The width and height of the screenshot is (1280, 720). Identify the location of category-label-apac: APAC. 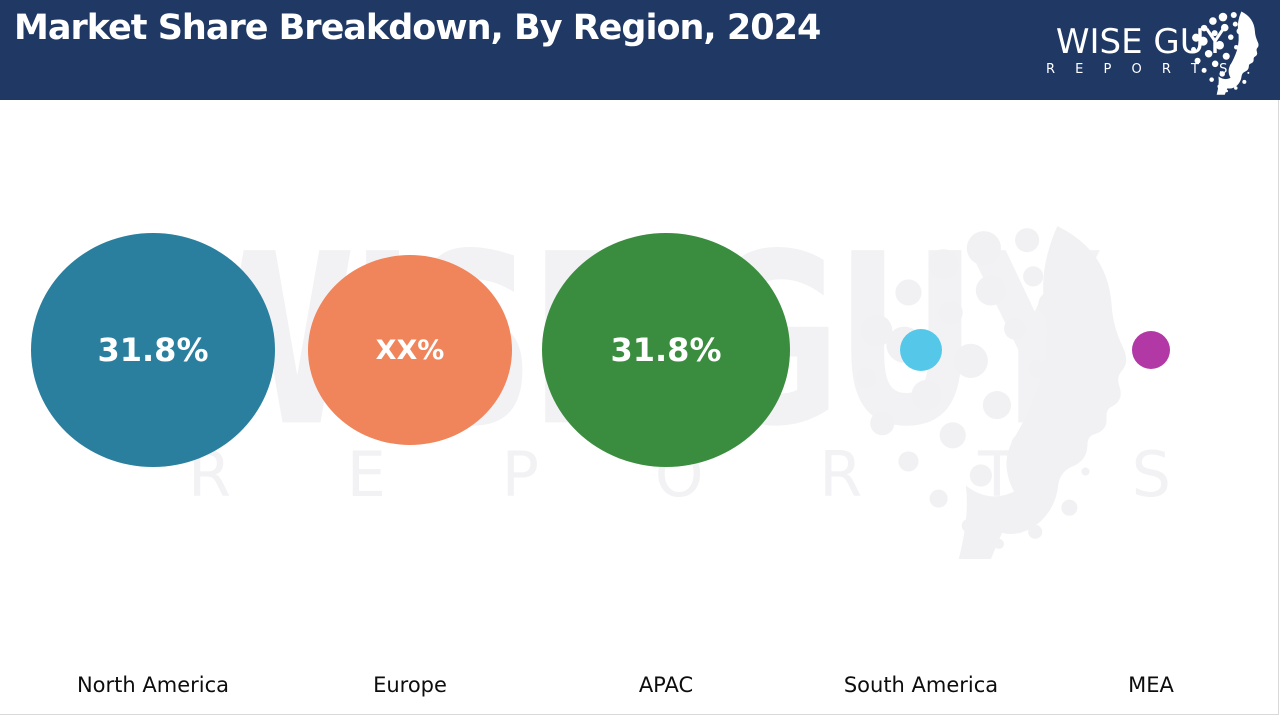
(666, 685).